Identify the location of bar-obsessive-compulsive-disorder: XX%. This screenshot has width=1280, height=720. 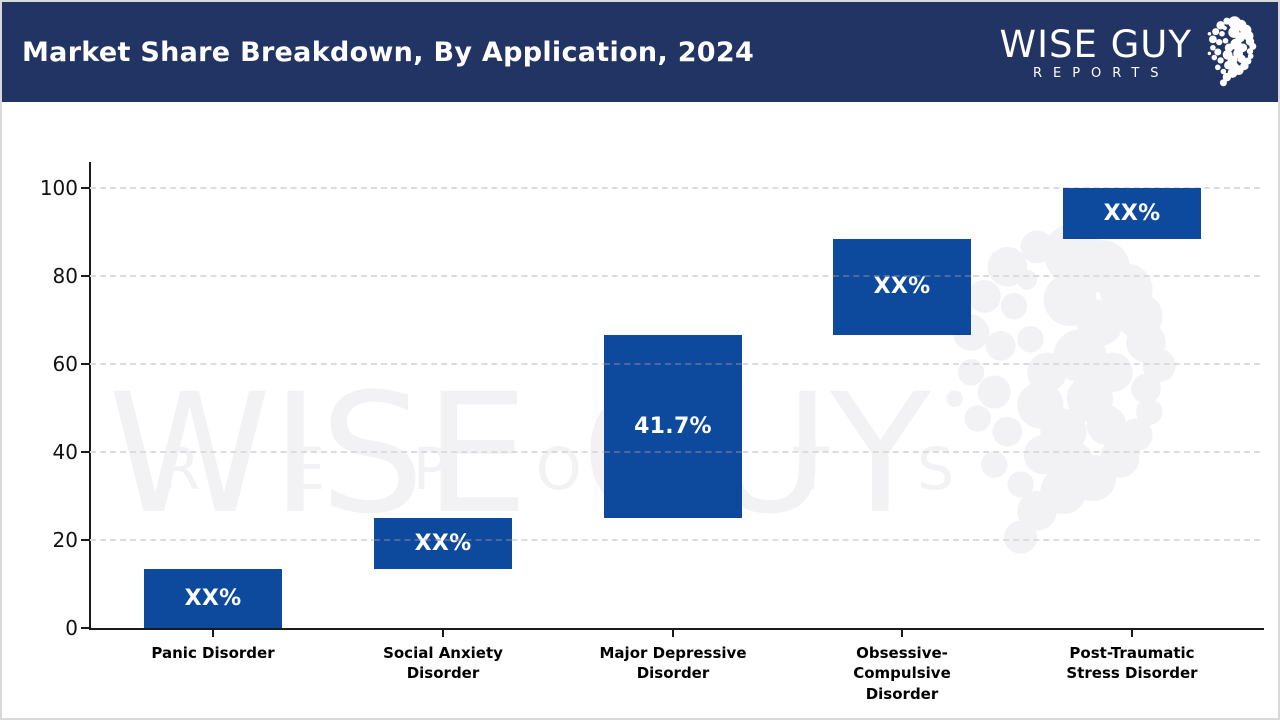
(902, 286).